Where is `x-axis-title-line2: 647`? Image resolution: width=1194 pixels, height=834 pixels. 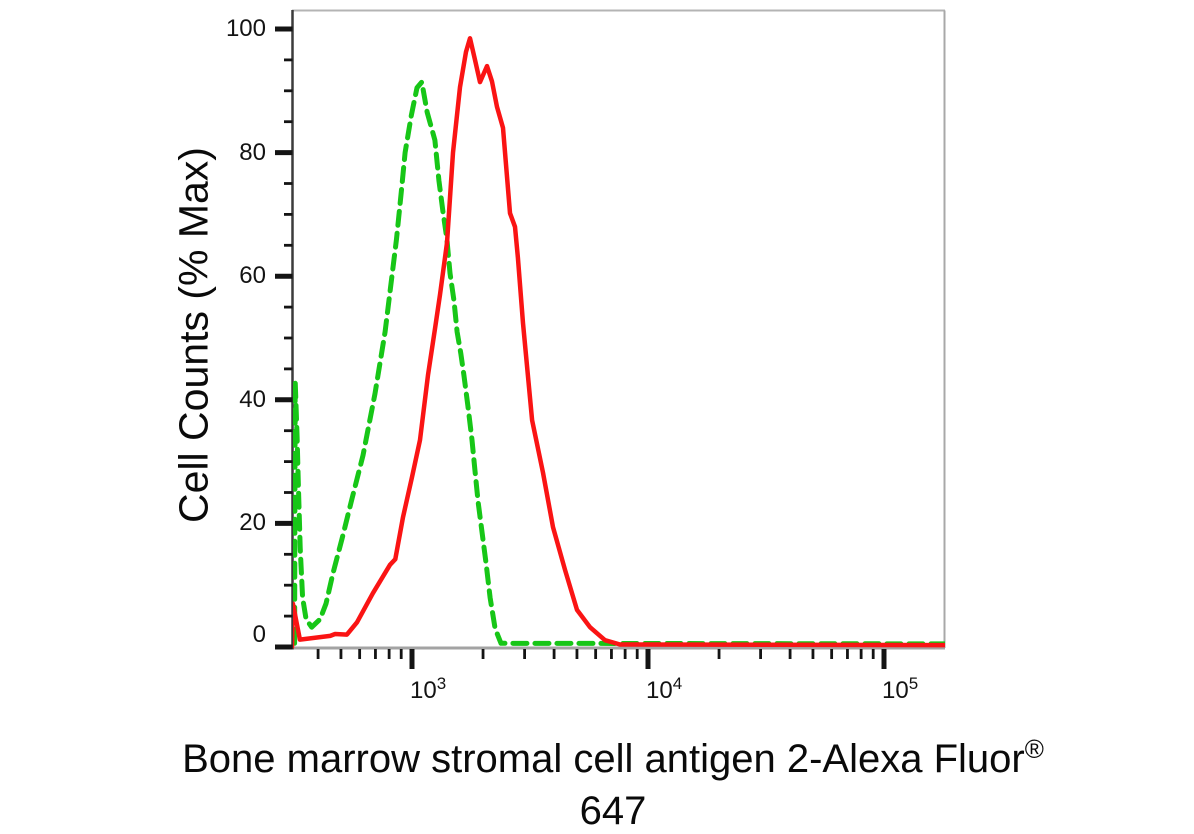
x-axis-title-line2: 647 is located at coordinates (613, 811).